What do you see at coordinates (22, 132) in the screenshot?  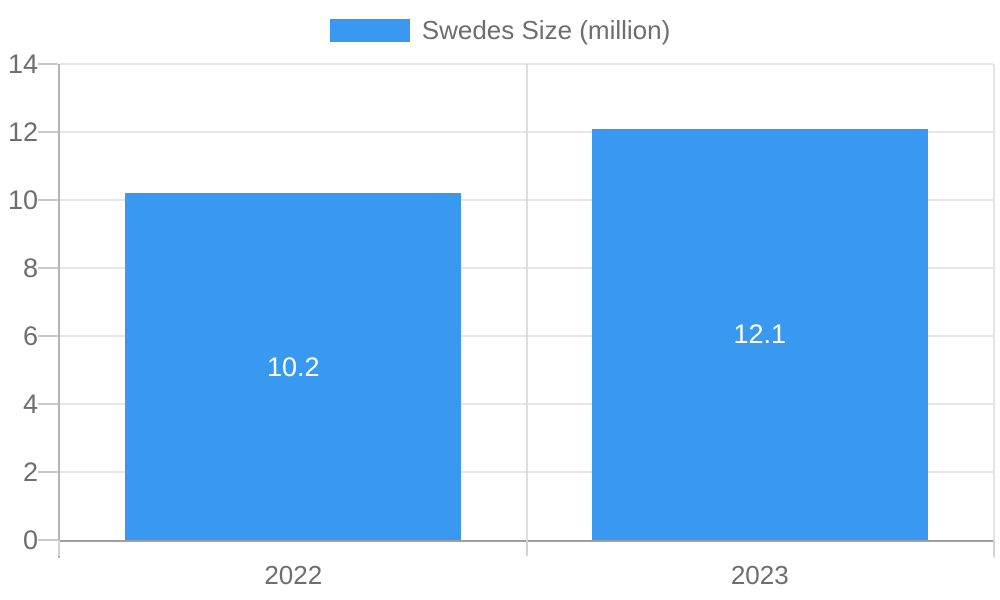 I see `y-tick-label: 12` at bounding box center [22, 132].